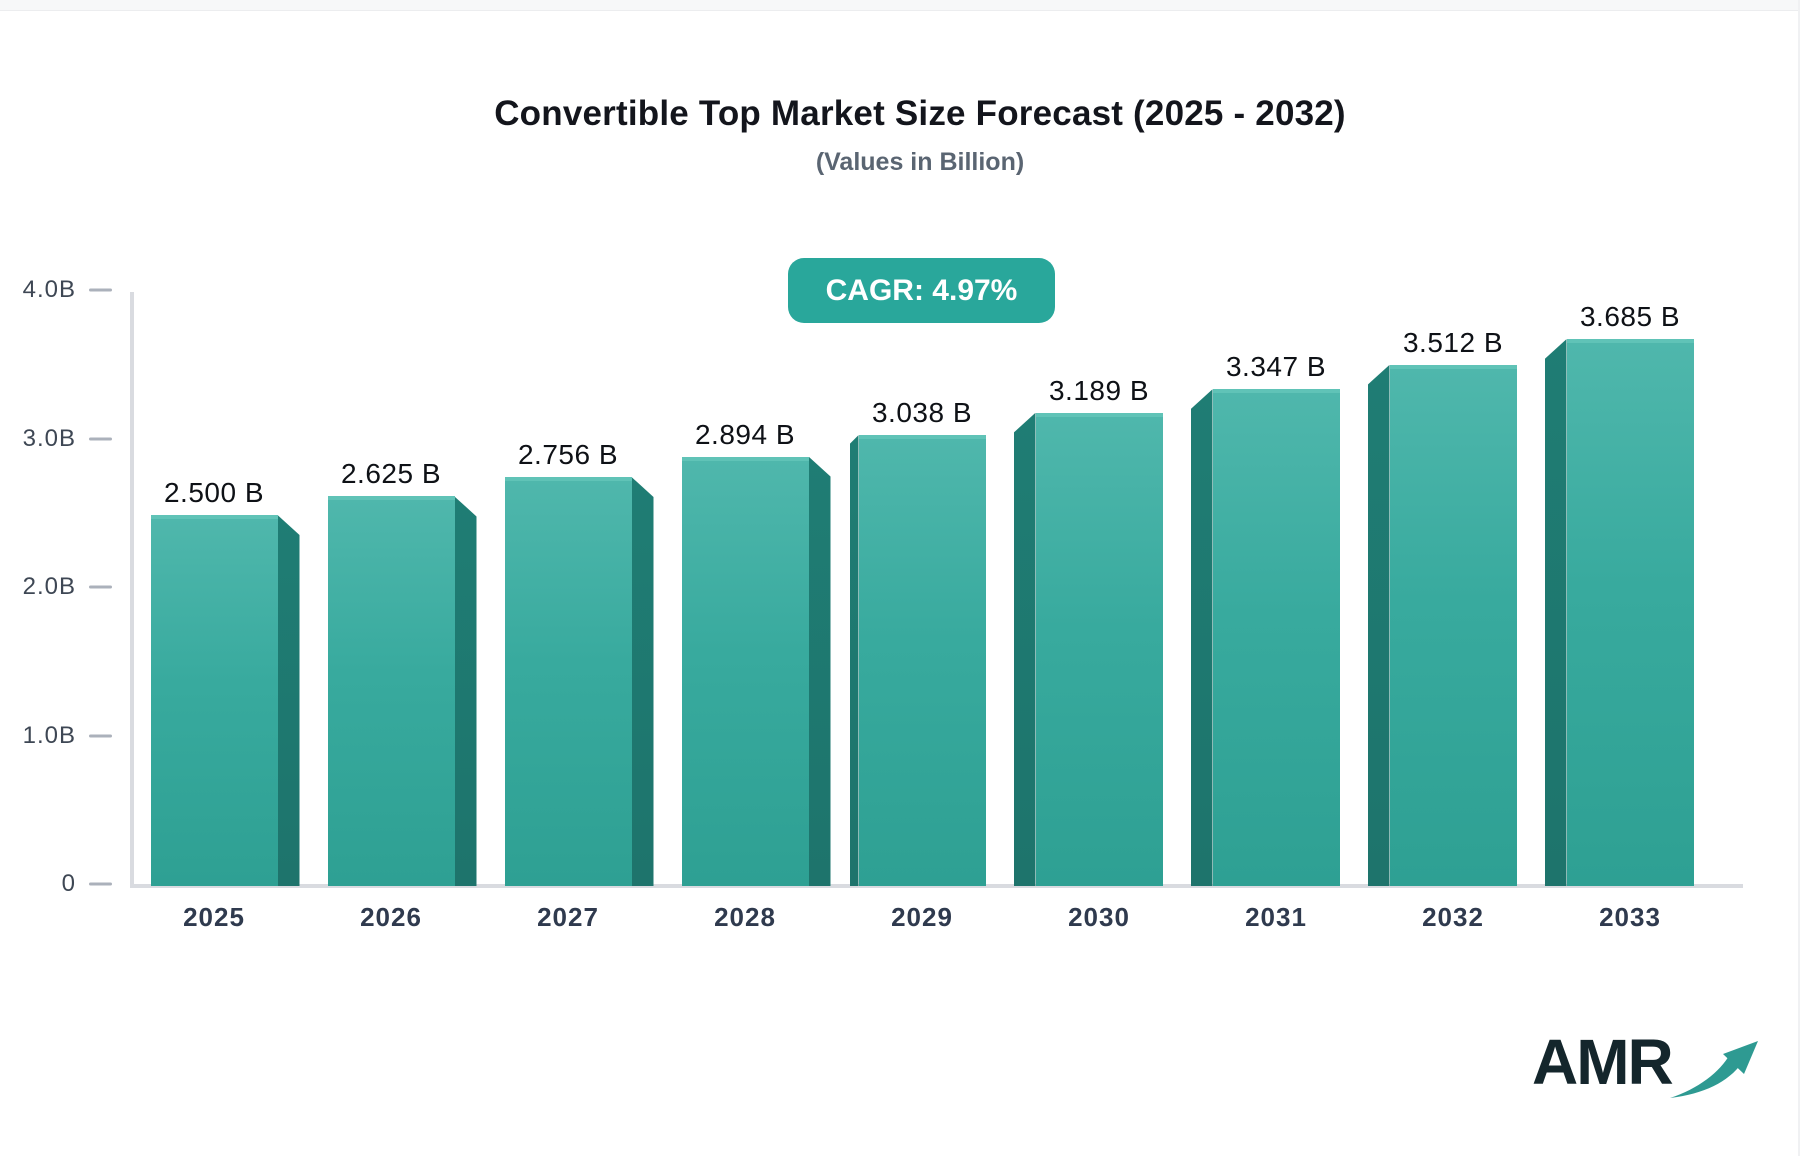  Describe the element at coordinates (132, 589) in the screenshot. I see `y-axis-line` at that location.